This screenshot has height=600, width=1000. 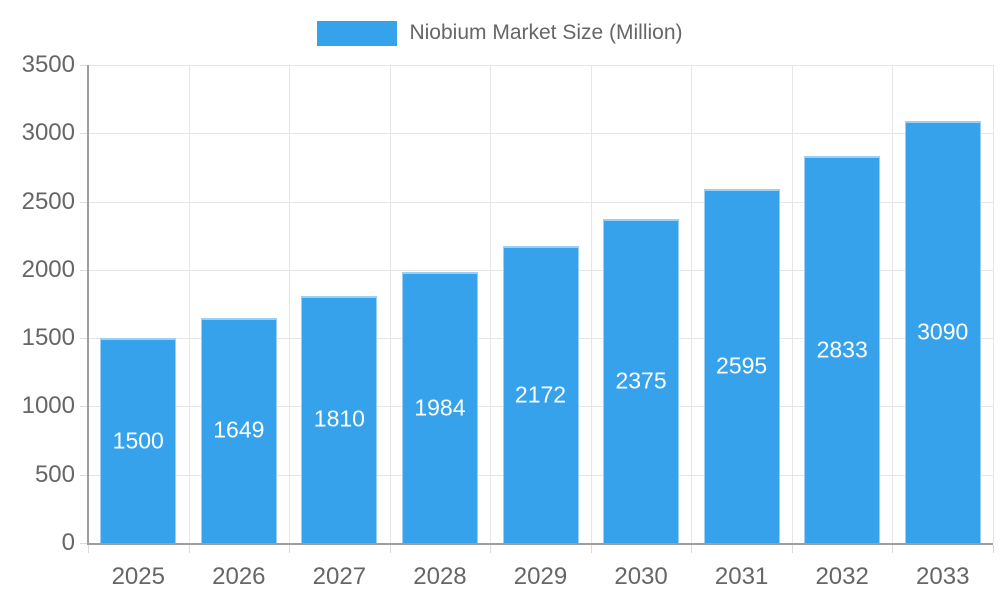 What do you see at coordinates (88, 305) in the screenshot?
I see `y-axis-line` at bounding box center [88, 305].